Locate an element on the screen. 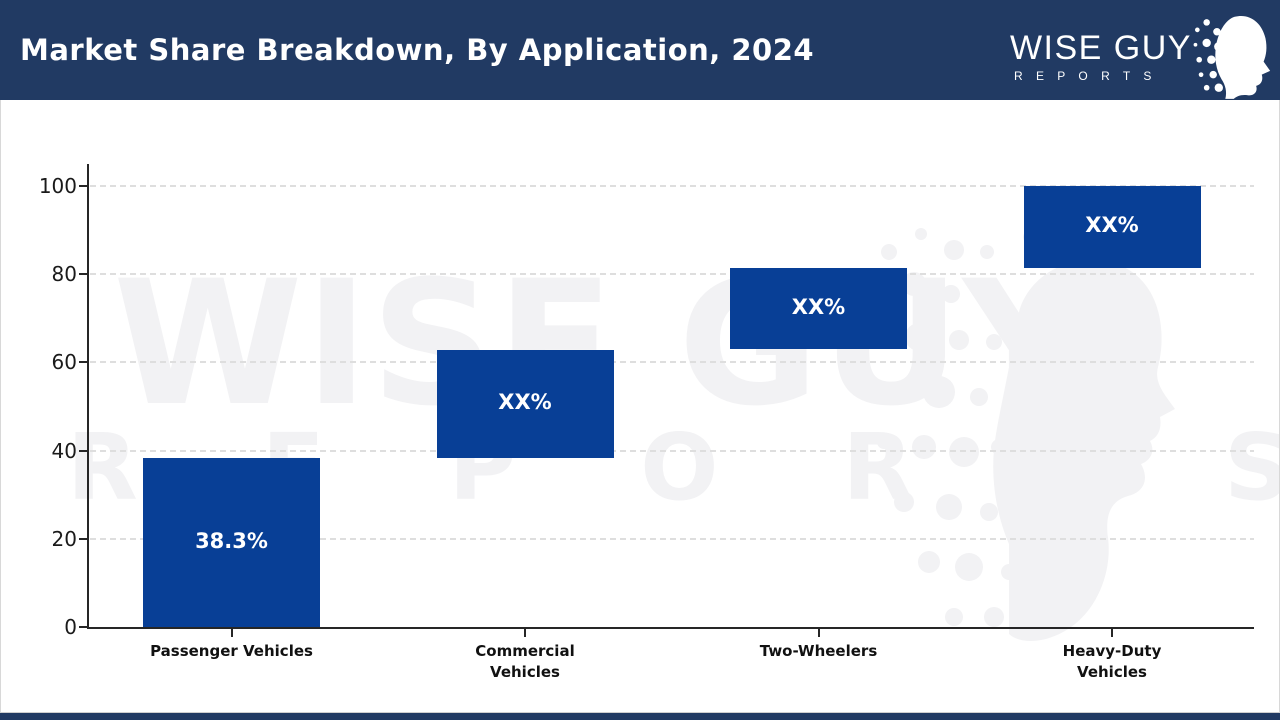 Image resolution: width=1280 pixels, height=720 pixels. y-tick-label: 20 is located at coordinates (64, 538).